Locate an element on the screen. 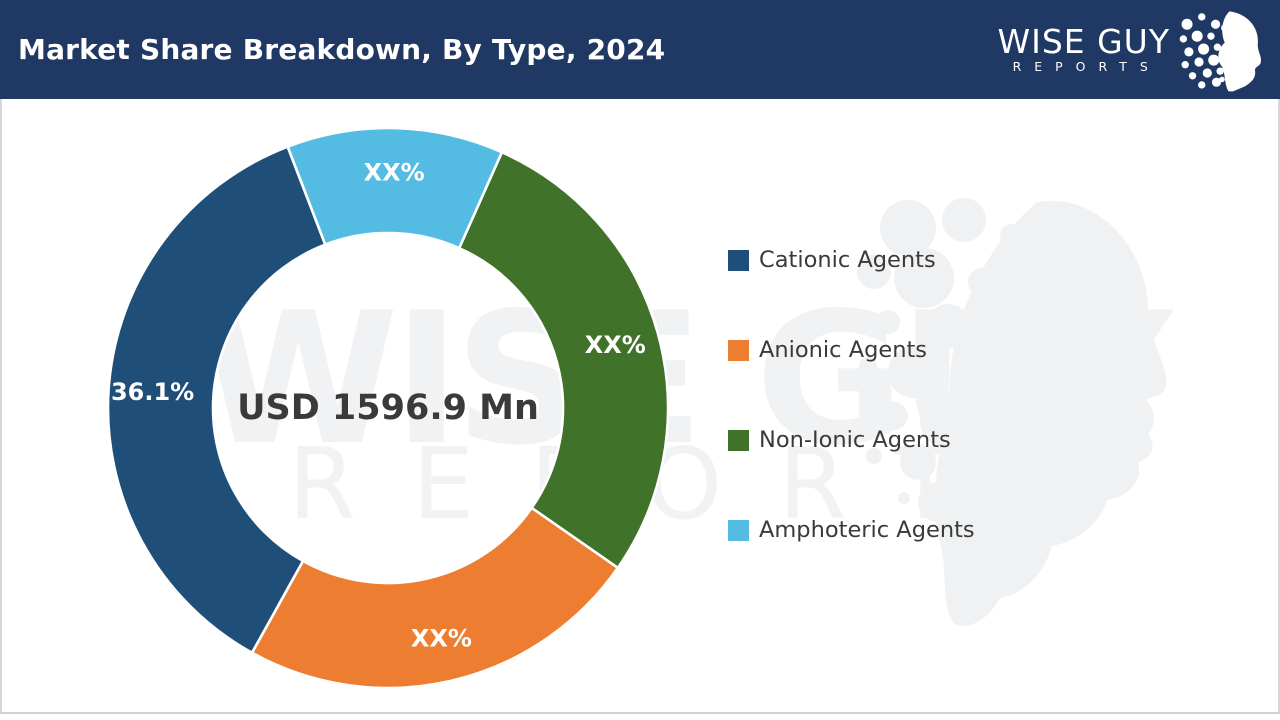  legend-label: Amphoteric Agents is located at coordinates (867, 530).